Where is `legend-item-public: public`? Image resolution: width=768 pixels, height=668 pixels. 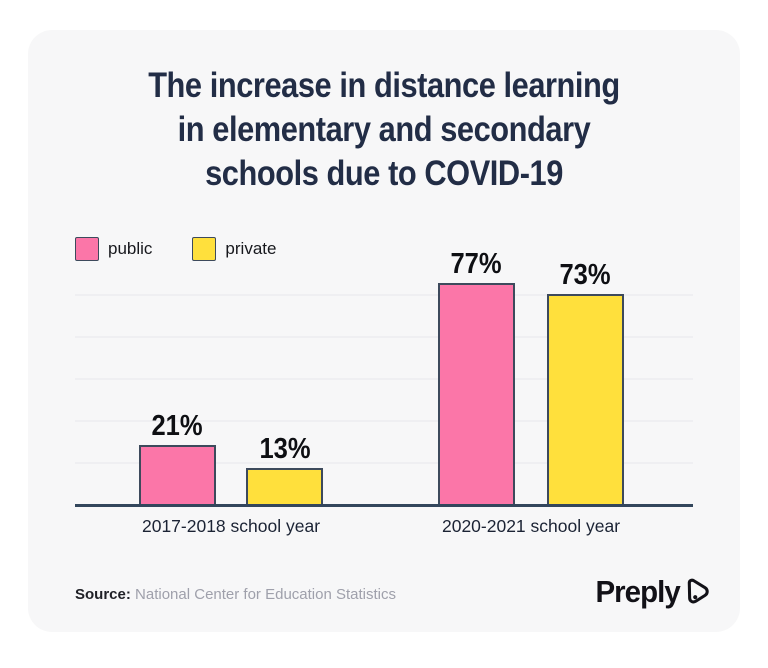 legend-item-public: public is located at coordinates (113, 249).